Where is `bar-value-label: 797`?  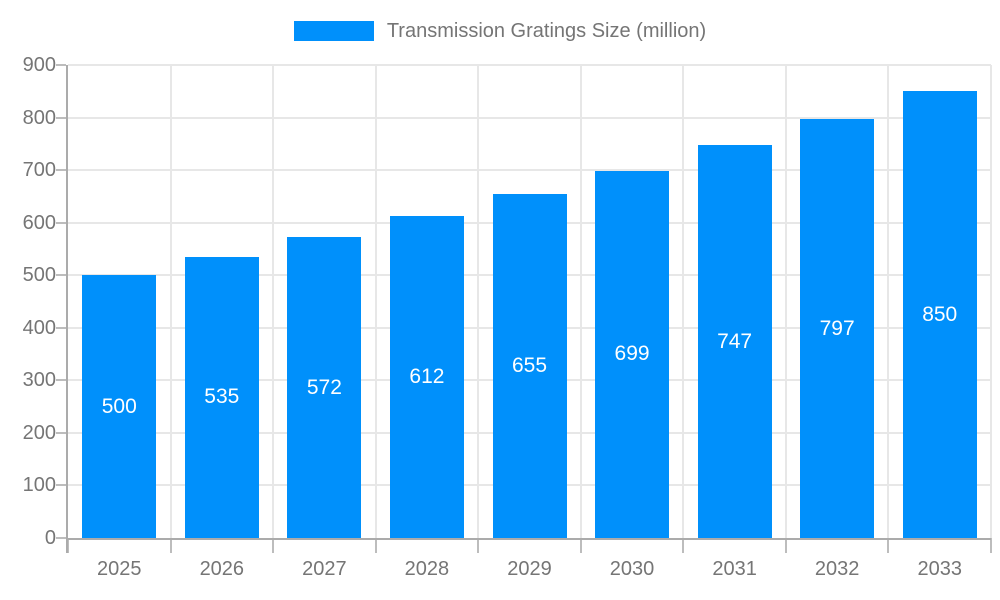 bar-value-label: 797 is located at coordinates (837, 328).